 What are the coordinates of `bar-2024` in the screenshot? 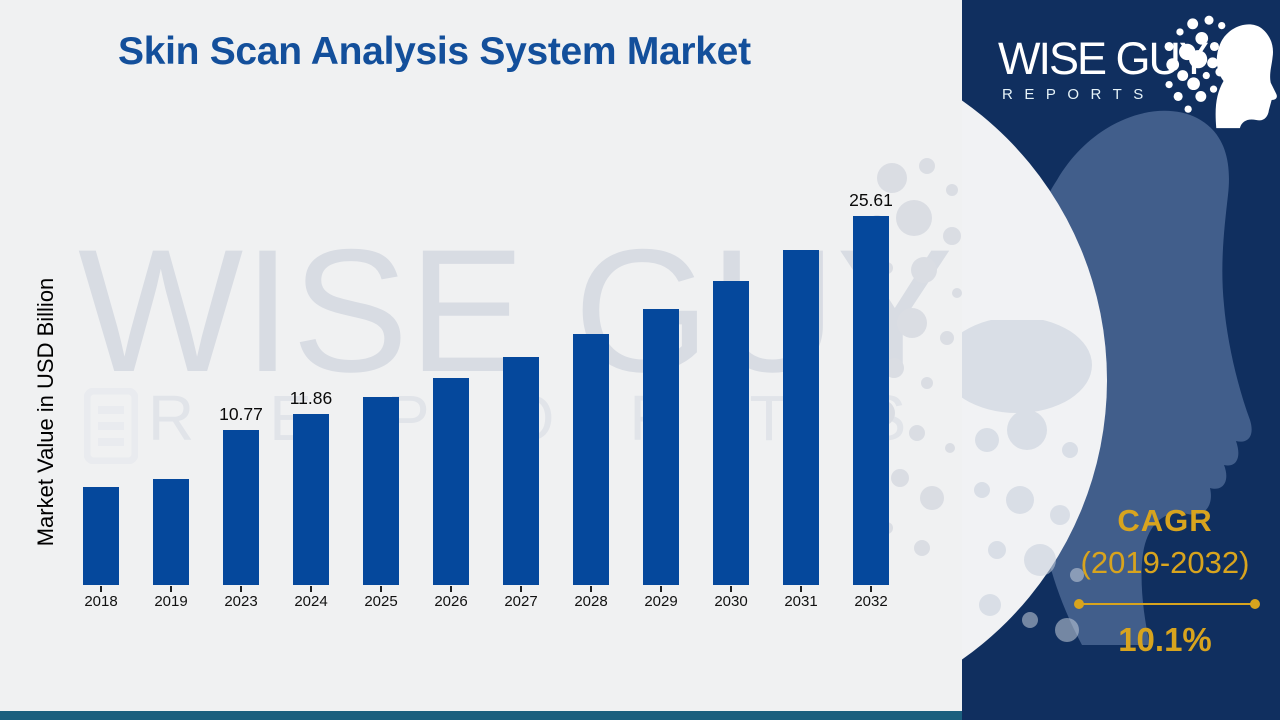 It's located at (311, 499).